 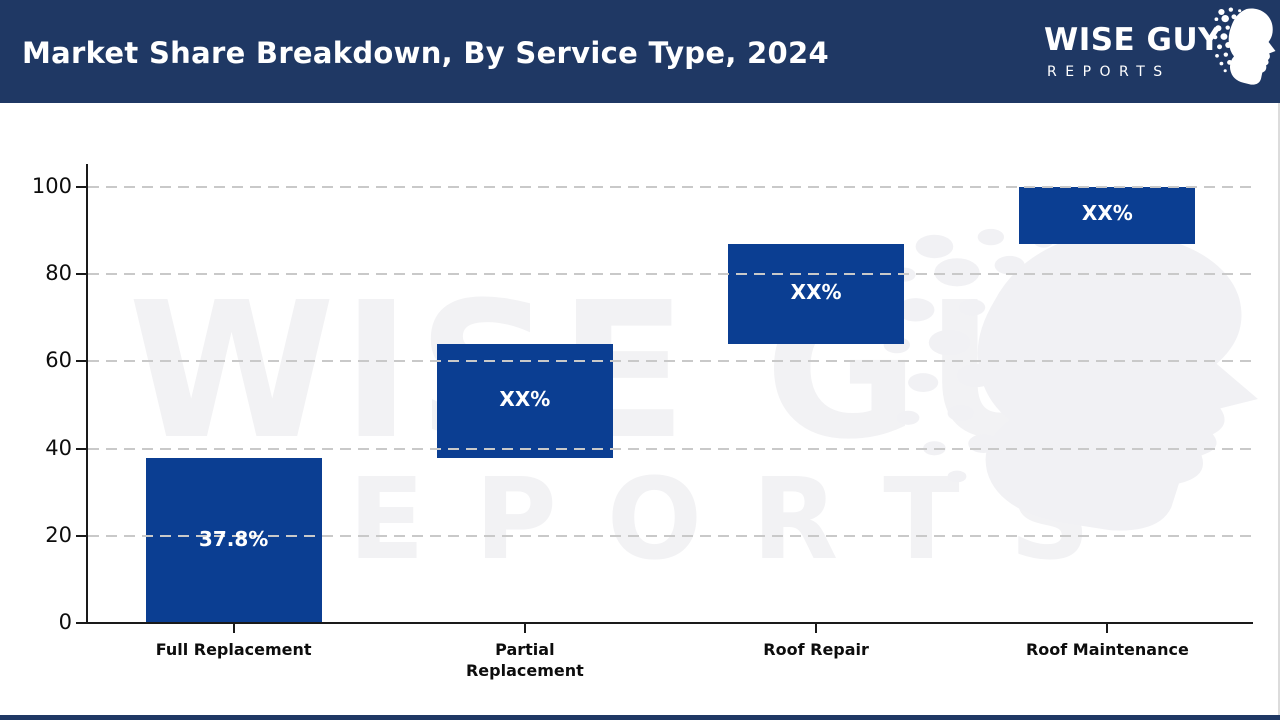 I want to click on y-tick-label: 60, so click(x=58, y=360).